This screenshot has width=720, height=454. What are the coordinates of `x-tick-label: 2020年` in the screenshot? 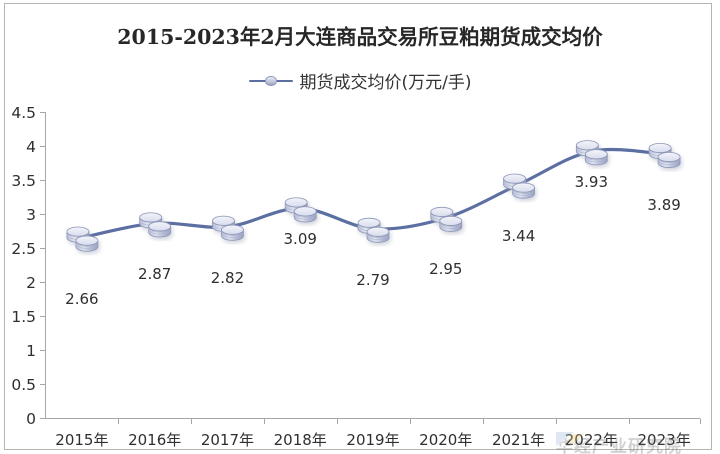 It's located at (446, 440).